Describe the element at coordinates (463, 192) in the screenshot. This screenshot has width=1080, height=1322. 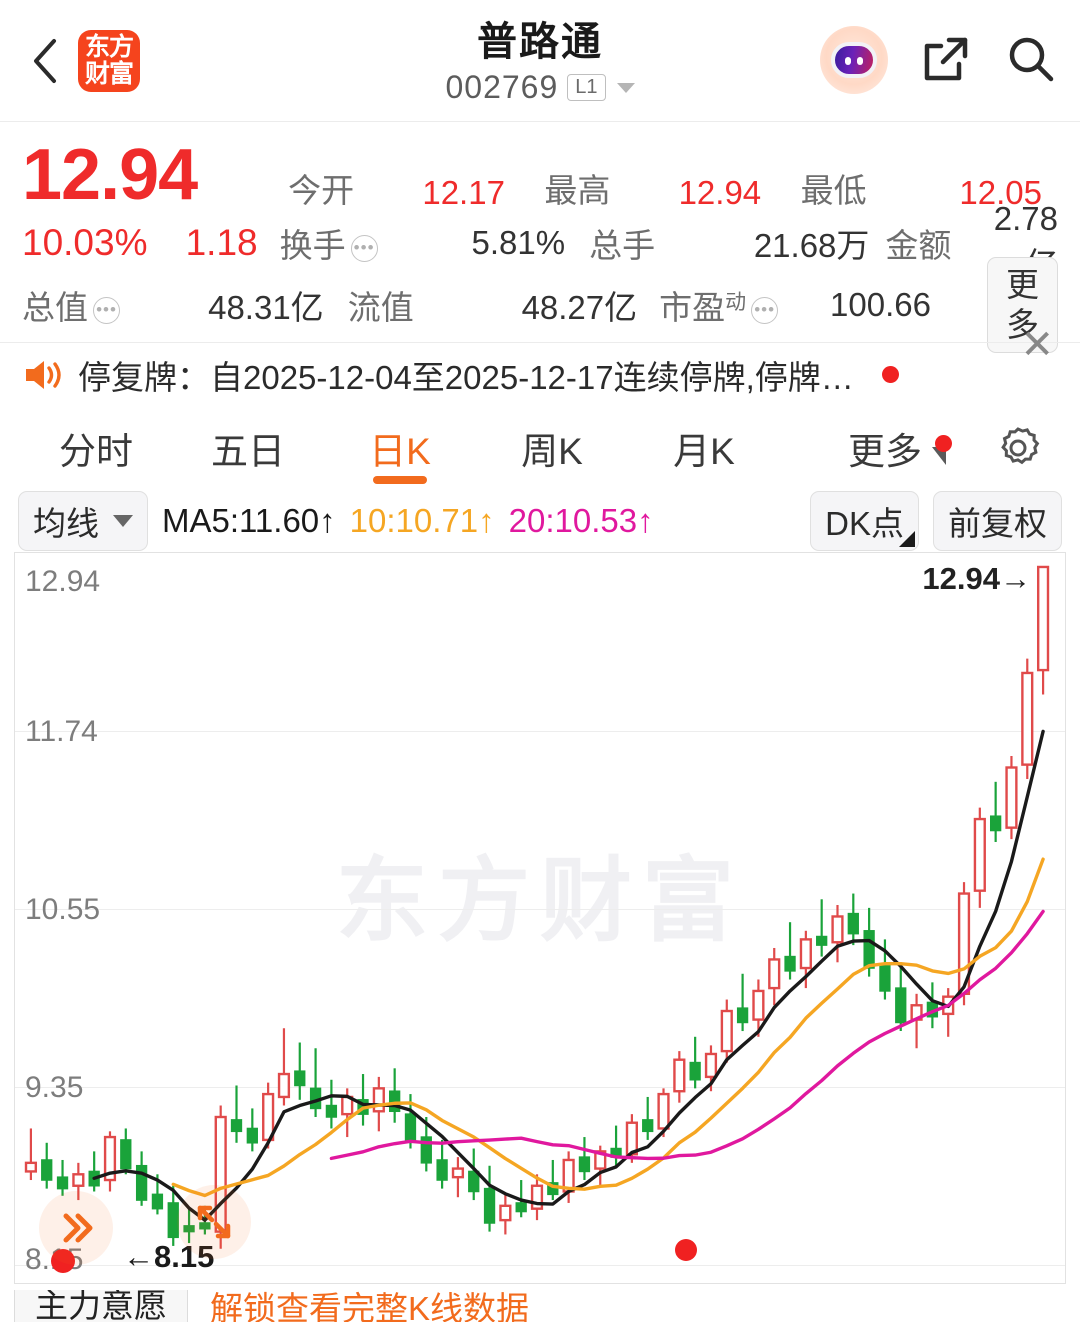
I see `open-value: 12.17` at that location.